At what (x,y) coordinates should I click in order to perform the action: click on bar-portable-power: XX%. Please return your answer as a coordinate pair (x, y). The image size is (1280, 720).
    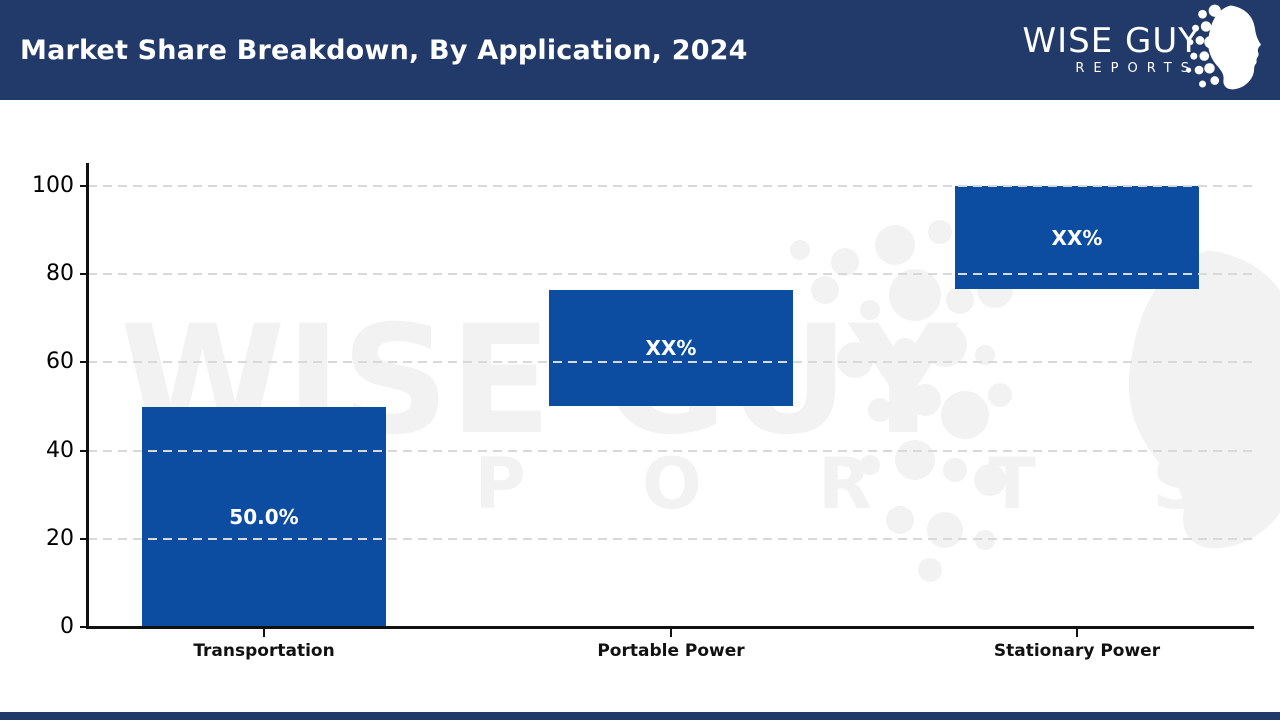
    Looking at the image, I should click on (671, 348).